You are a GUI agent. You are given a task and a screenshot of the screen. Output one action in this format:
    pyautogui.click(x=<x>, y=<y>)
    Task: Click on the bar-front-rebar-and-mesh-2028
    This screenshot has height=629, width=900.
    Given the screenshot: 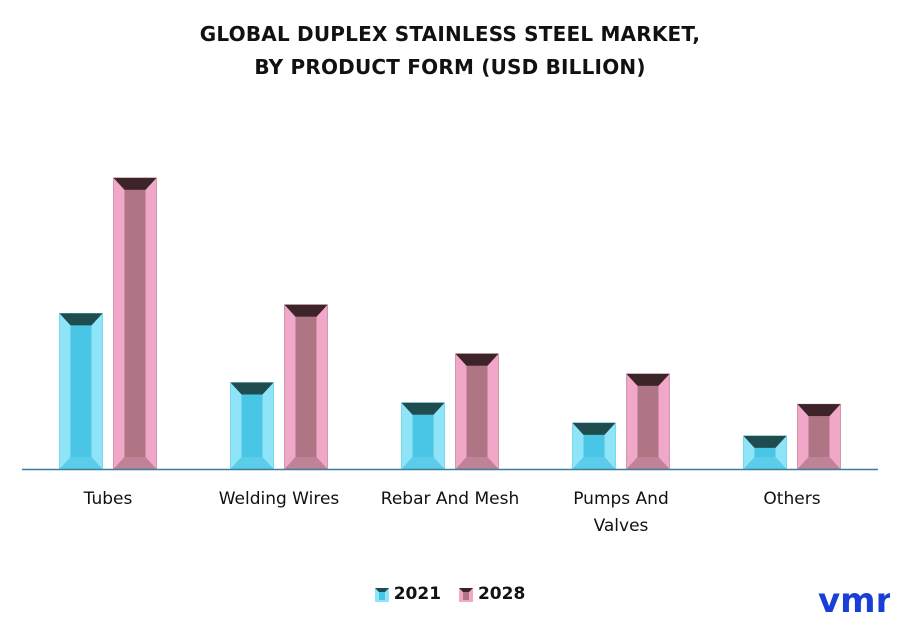 What is the action you would take?
    pyautogui.click(x=477, y=411)
    